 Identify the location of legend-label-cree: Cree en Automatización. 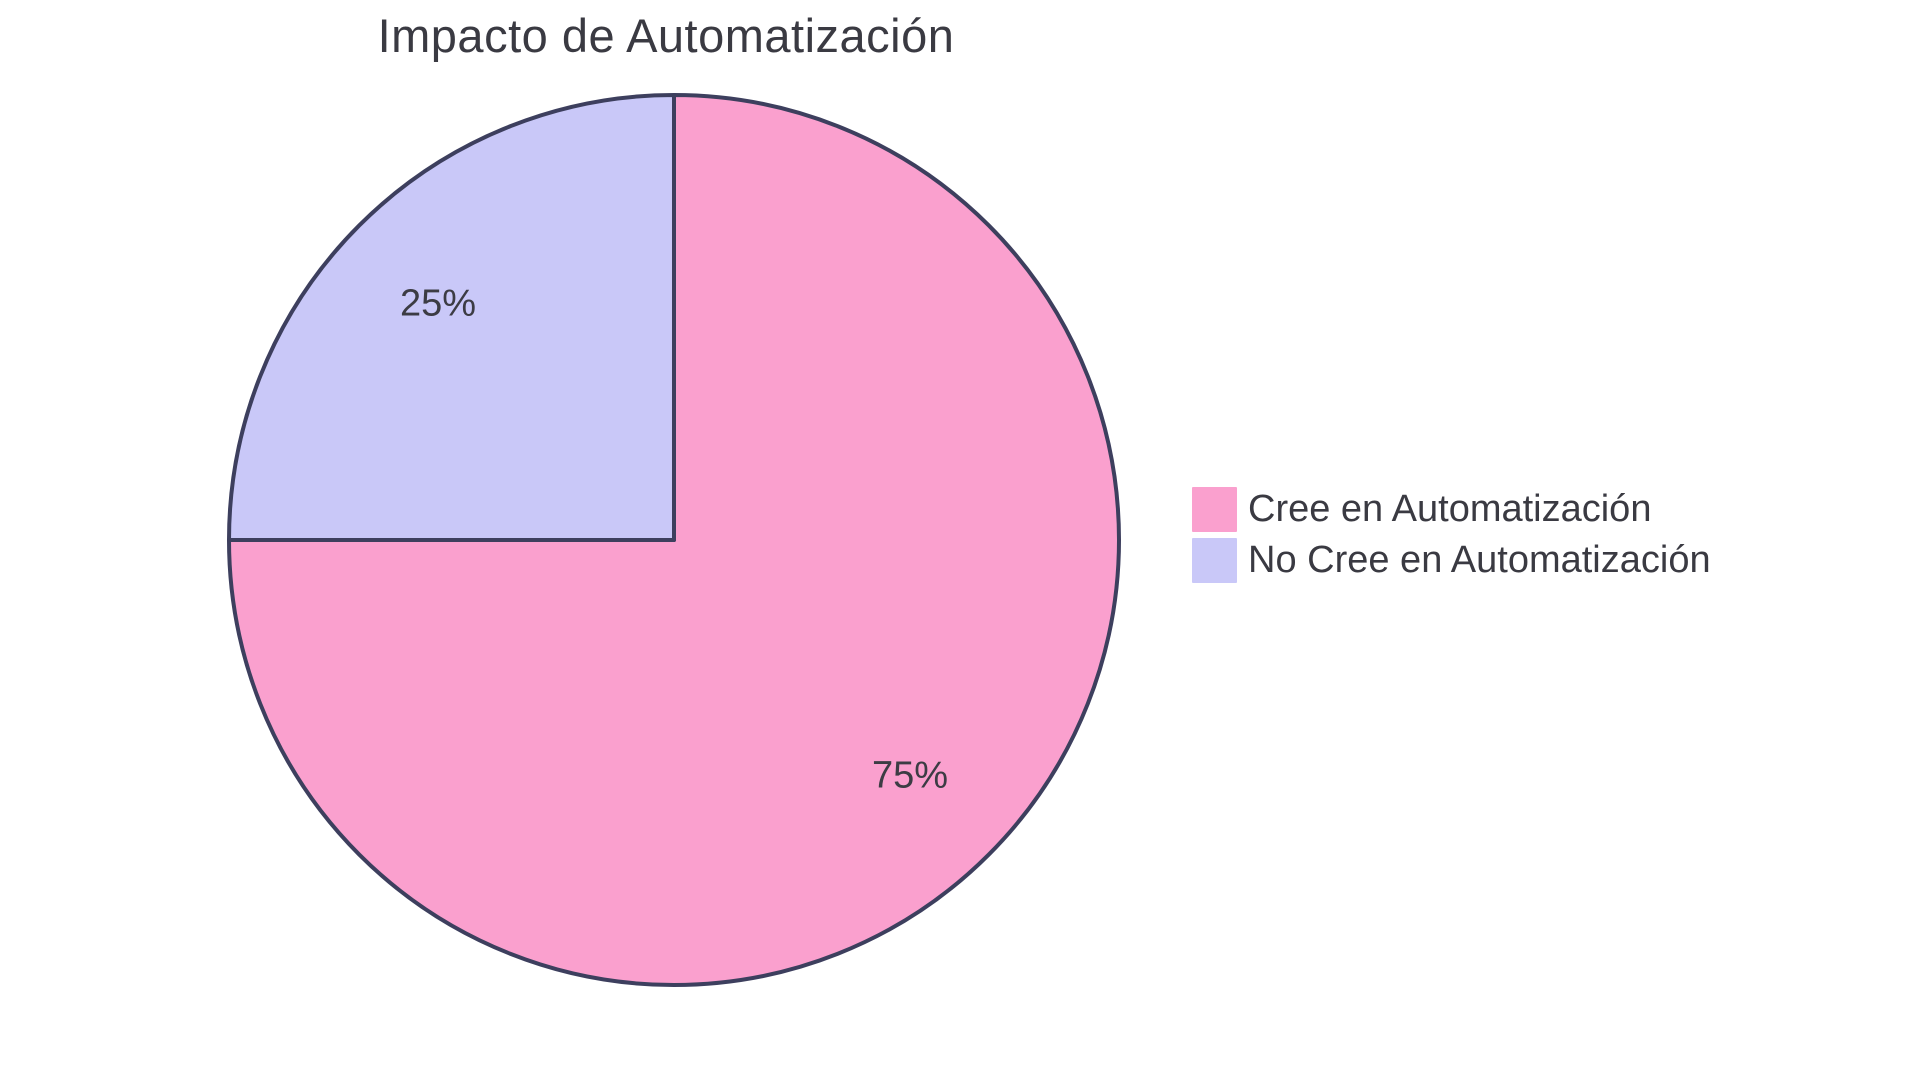
(1450, 509).